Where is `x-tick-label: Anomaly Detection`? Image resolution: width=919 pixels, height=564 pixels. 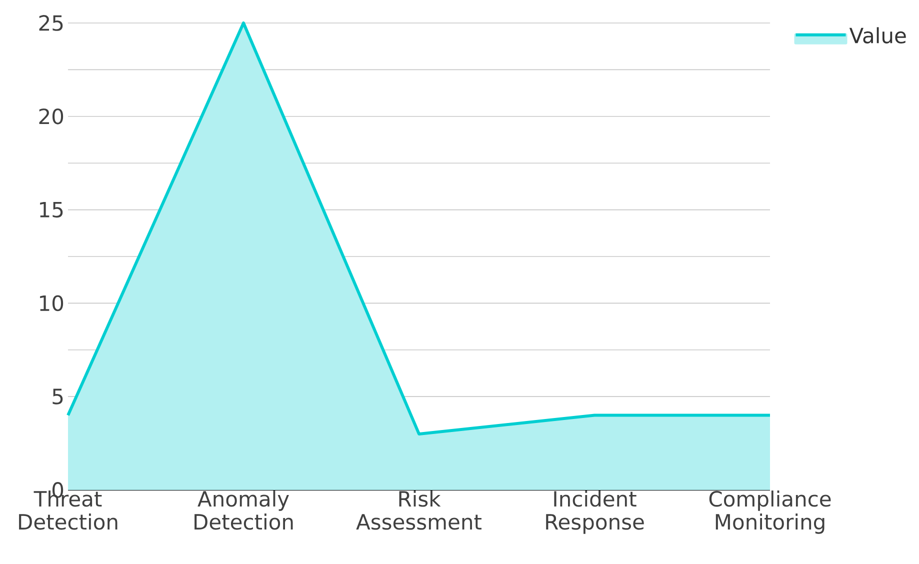
x-tick-label: Anomaly Detection is located at coordinates (243, 510).